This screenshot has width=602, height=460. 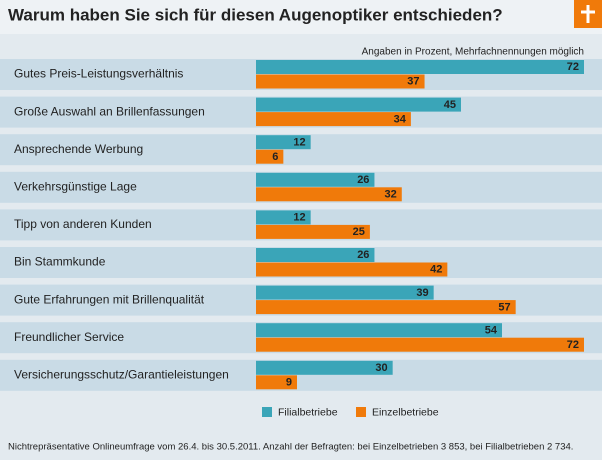 I want to click on value-label: 34, so click(x=400, y=119).